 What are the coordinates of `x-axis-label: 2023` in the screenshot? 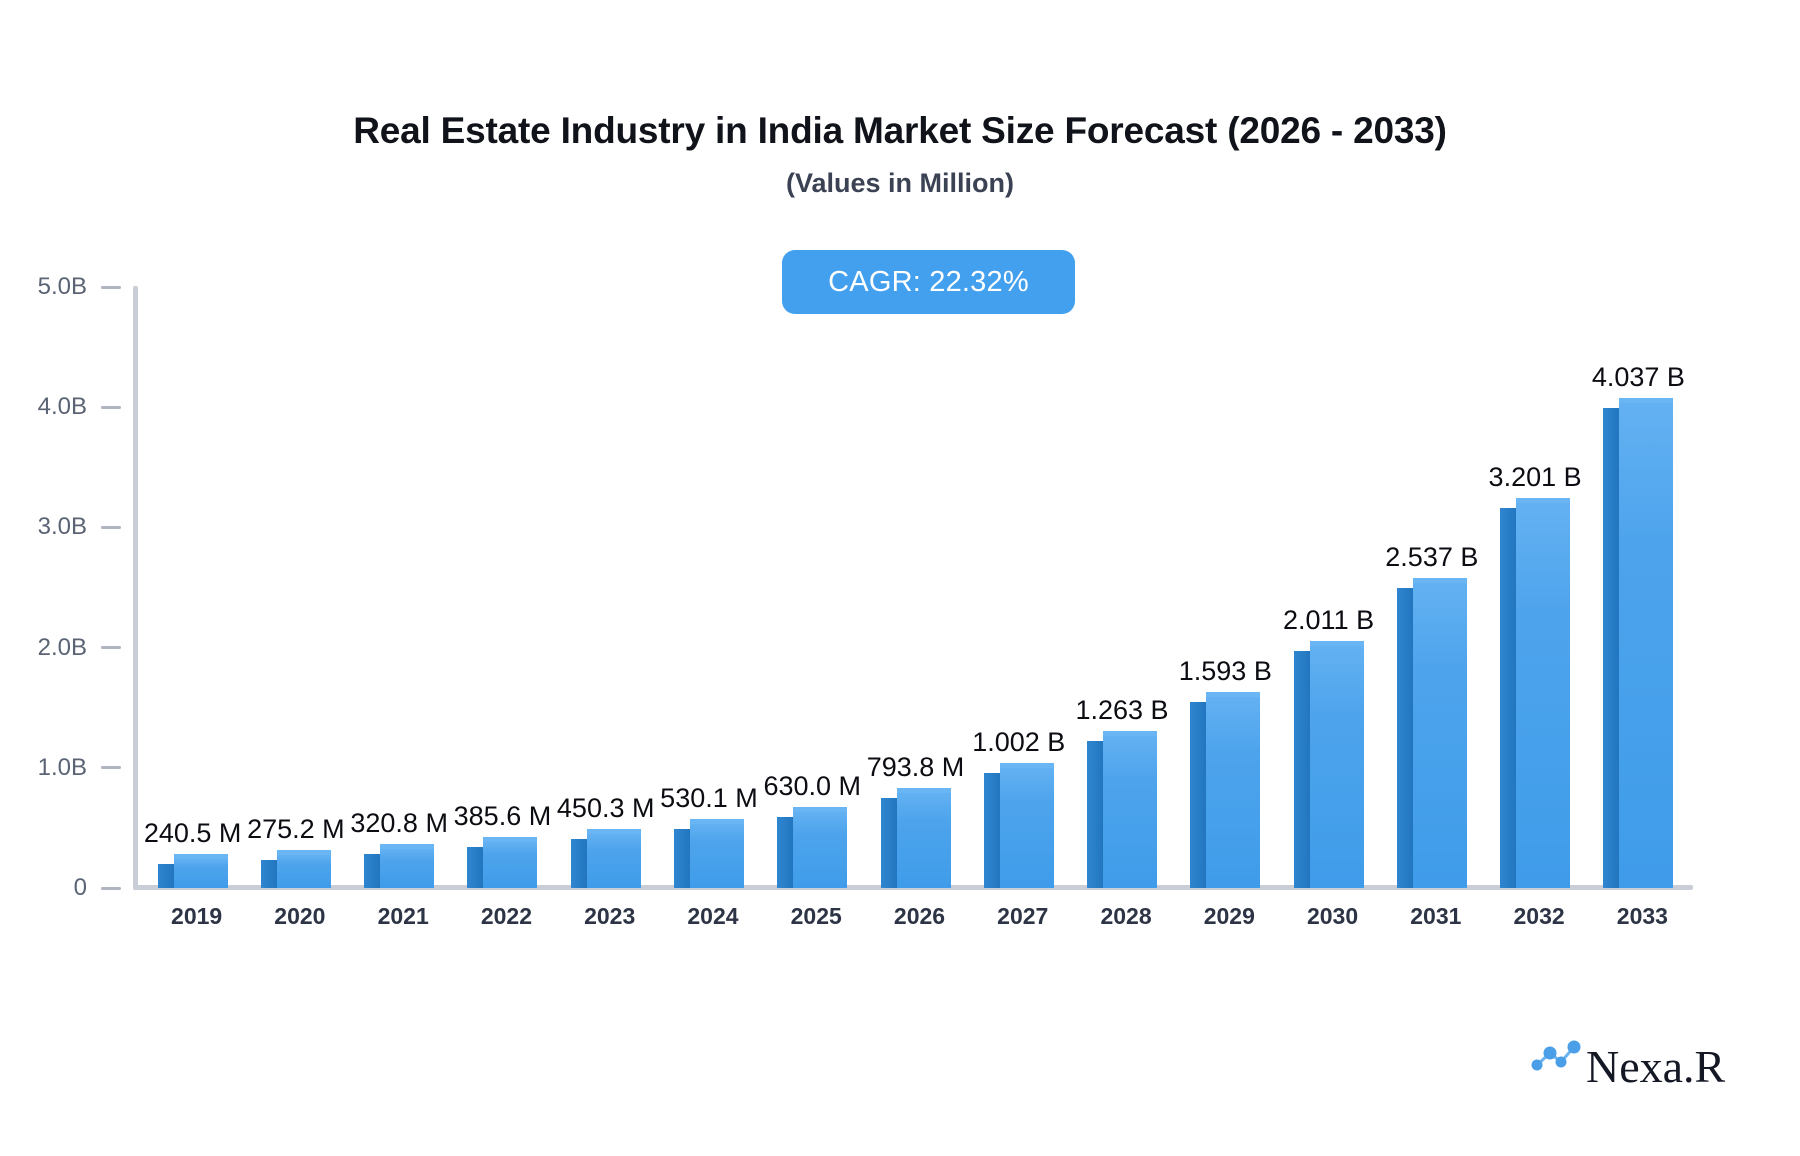 It's located at (610, 916).